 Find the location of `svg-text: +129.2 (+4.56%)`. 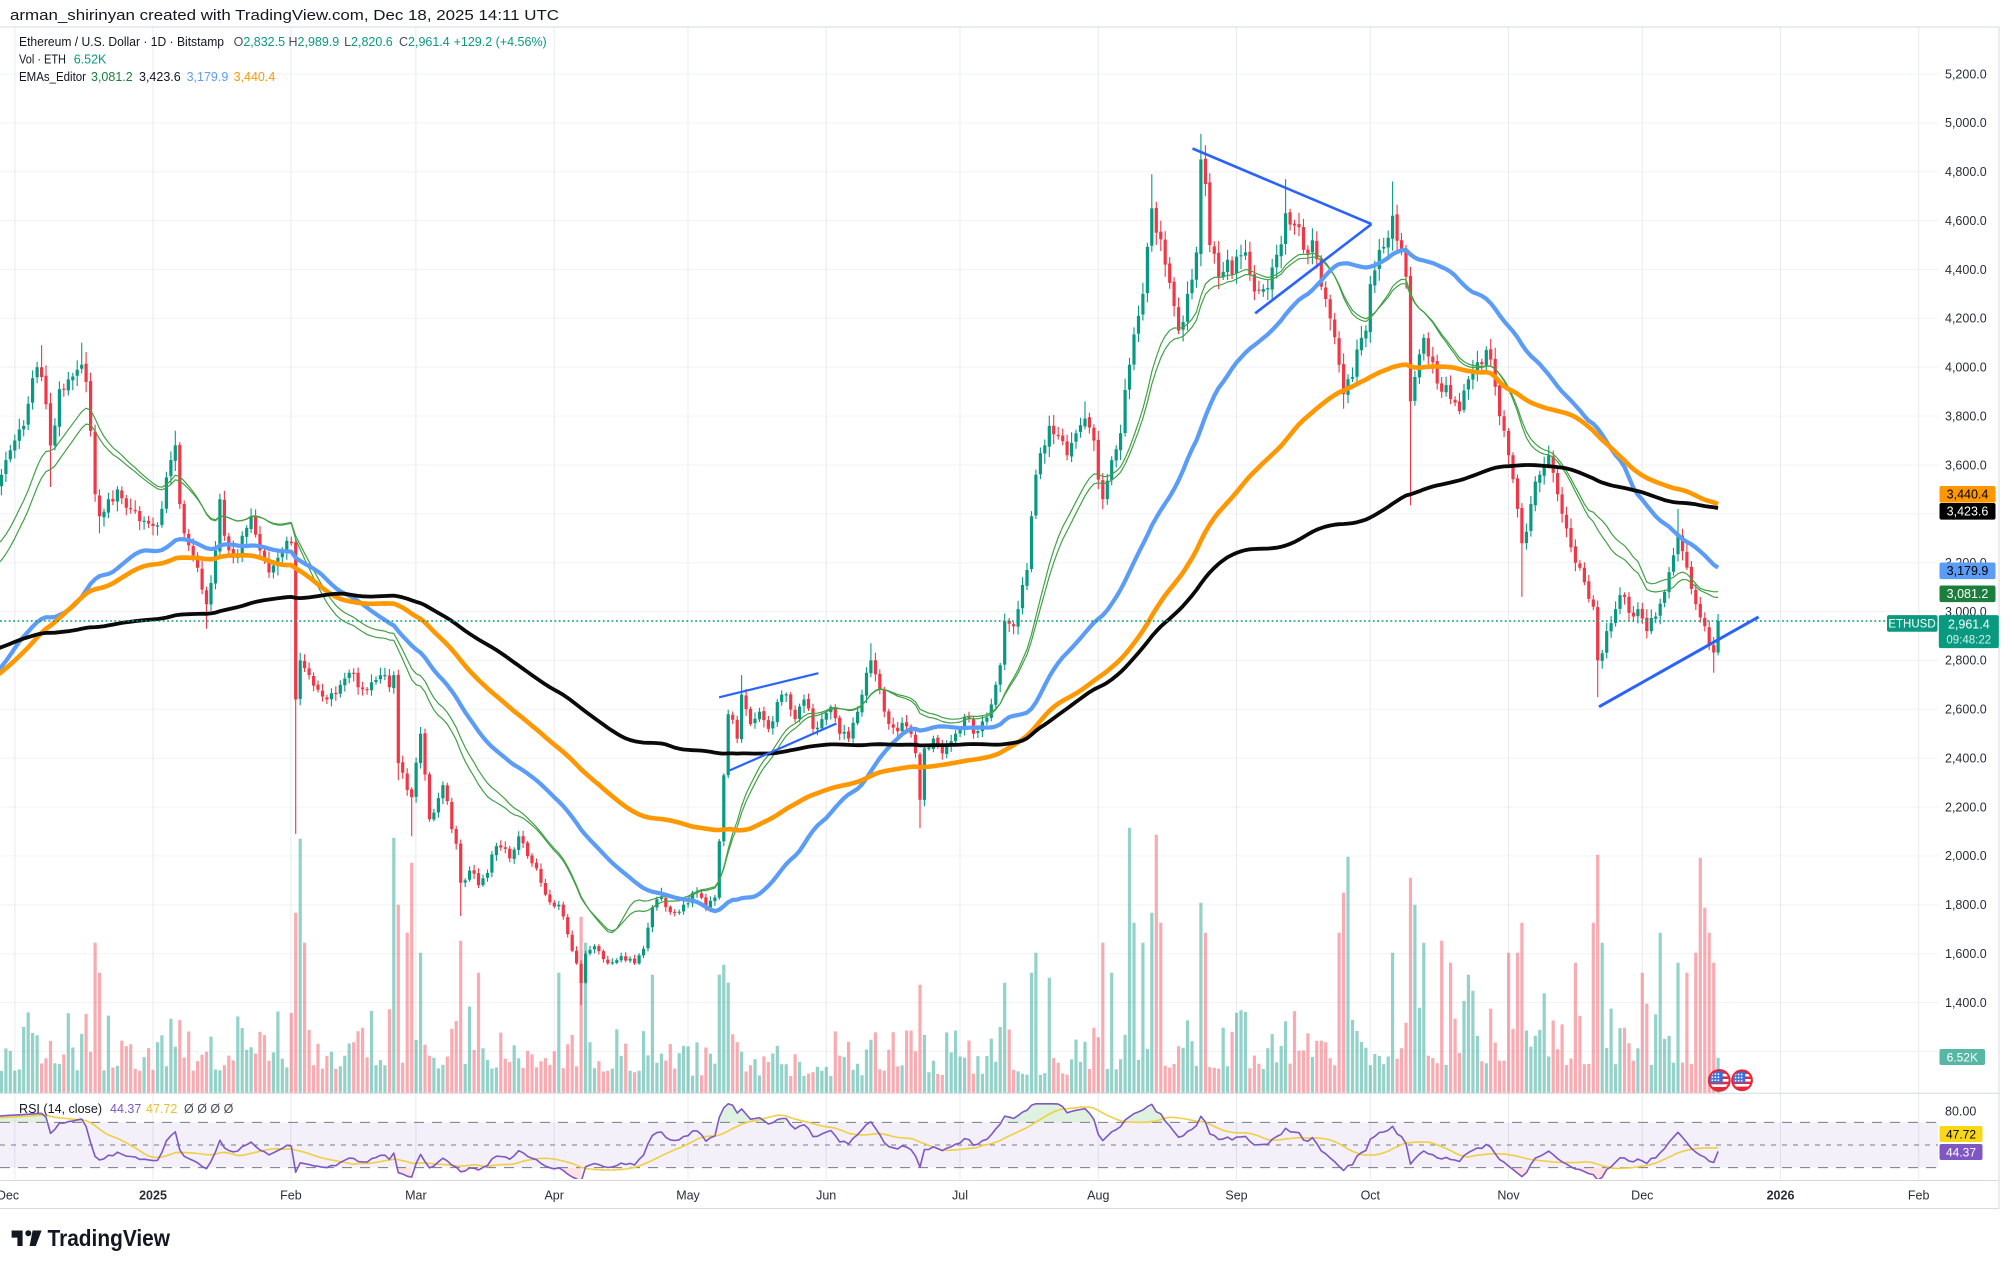

svg-text: +129.2 (+4.56%) is located at coordinates (500, 42).